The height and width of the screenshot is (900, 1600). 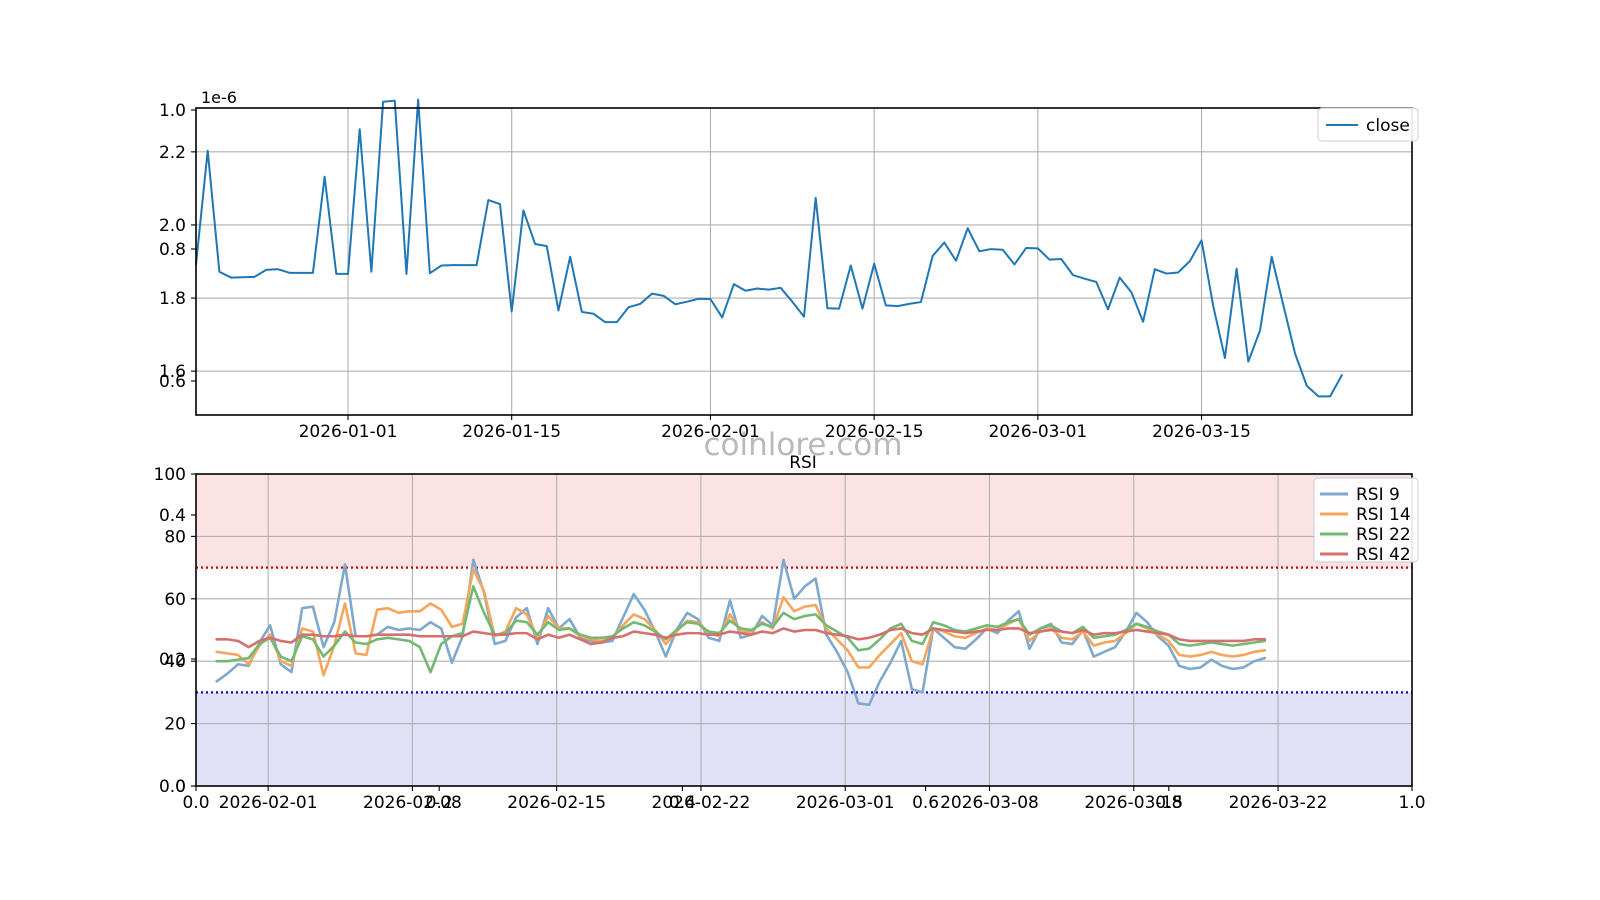 I want to click on rsi-xtick-overlay-label: 1.0, so click(x=1411, y=803).